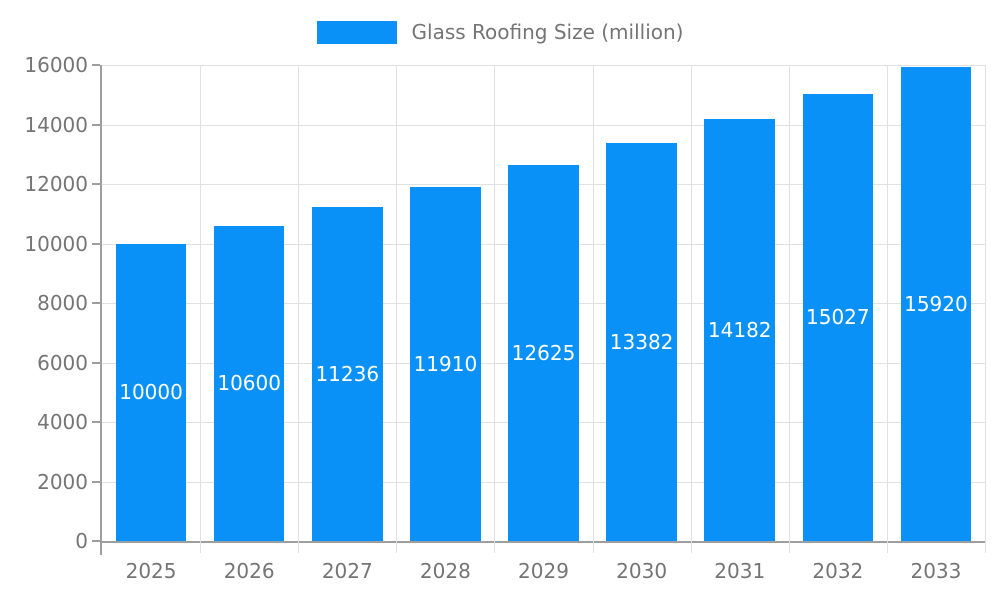 The width and height of the screenshot is (1000, 600). What do you see at coordinates (101, 310) in the screenshot?
I see `y-axis-line` at bounding box center [101, 310].